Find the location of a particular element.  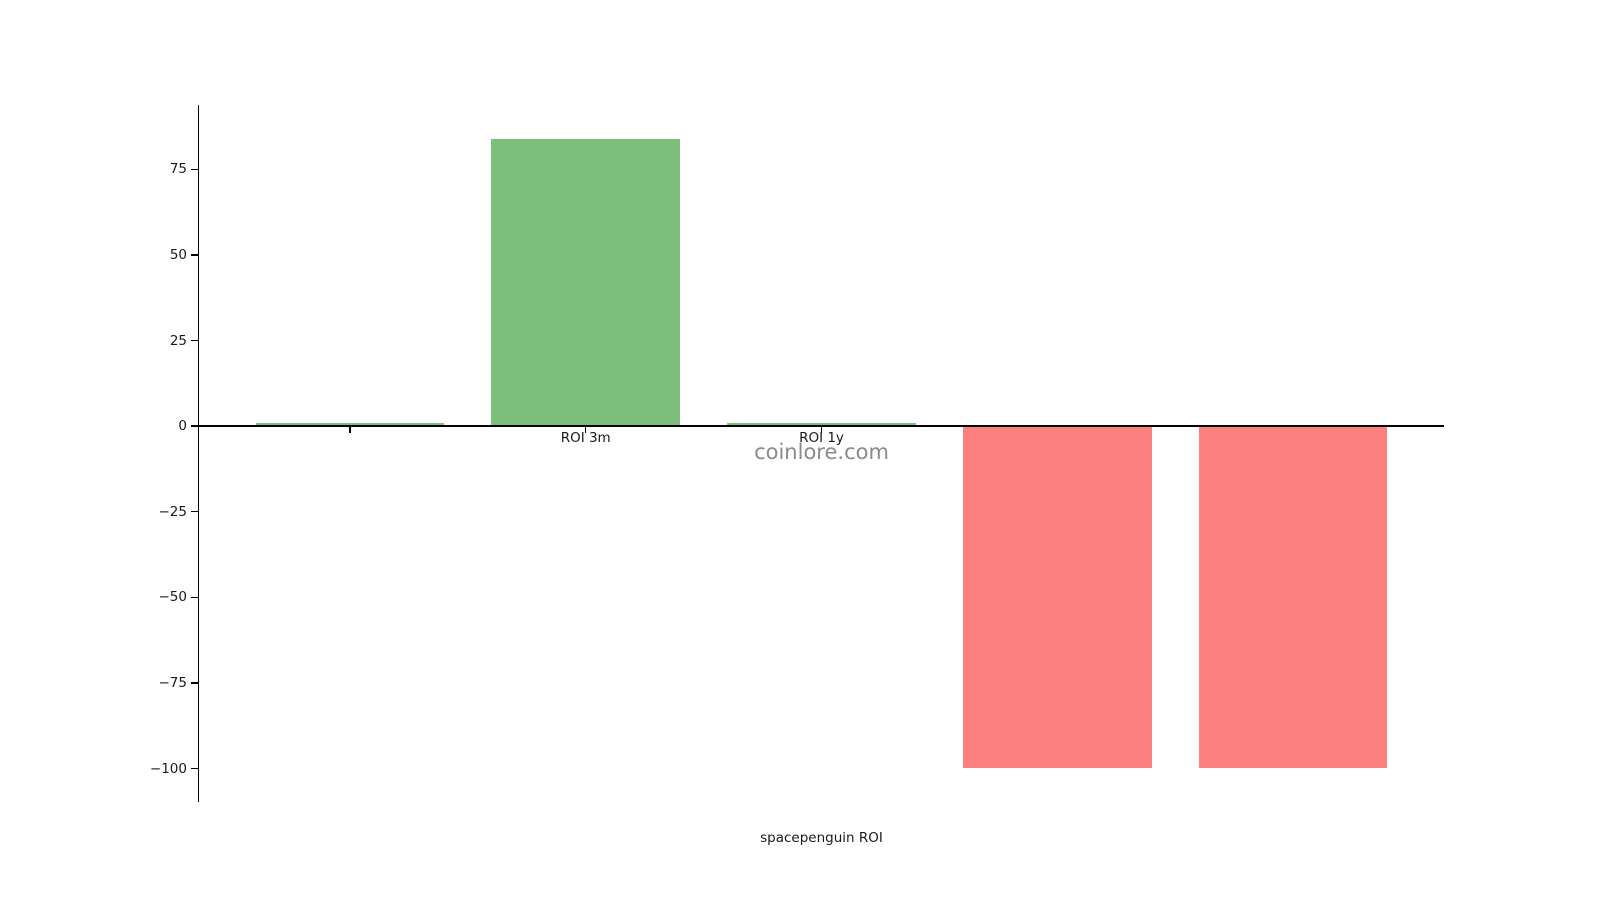

x-tick-label: ROI 3m is located at coordinates (585, 437).